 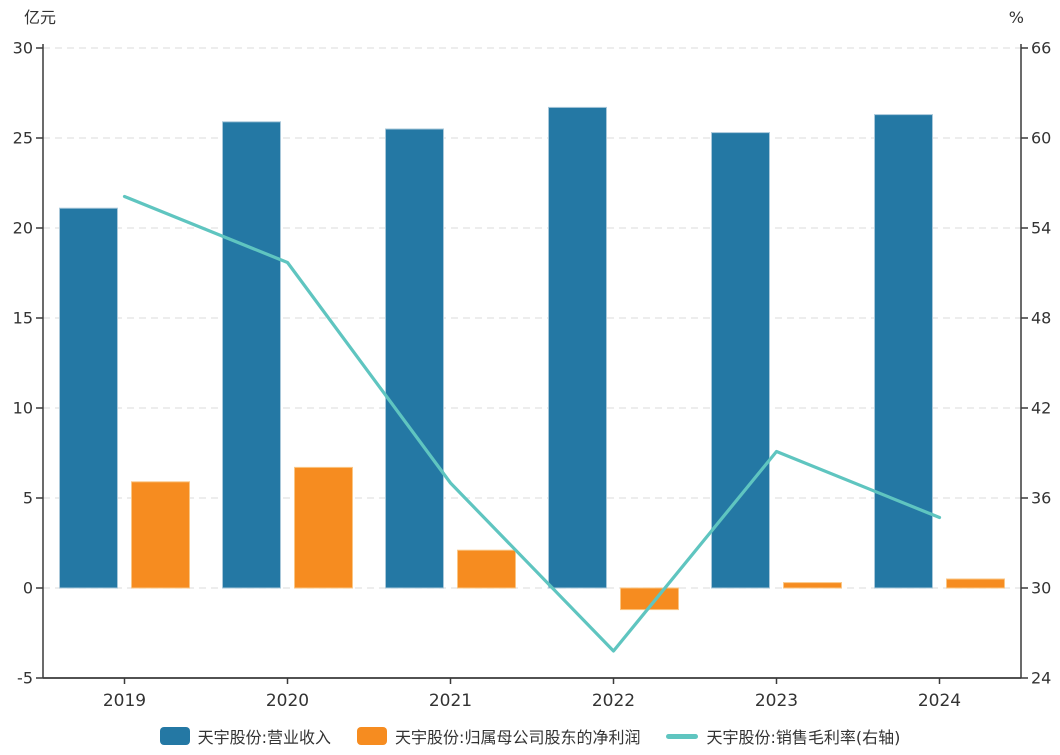 What do you see at coordinates (1041, 498) in the screenshot?
I see `right-axis-tick-label: 36` at bounding box center [1041, 498].